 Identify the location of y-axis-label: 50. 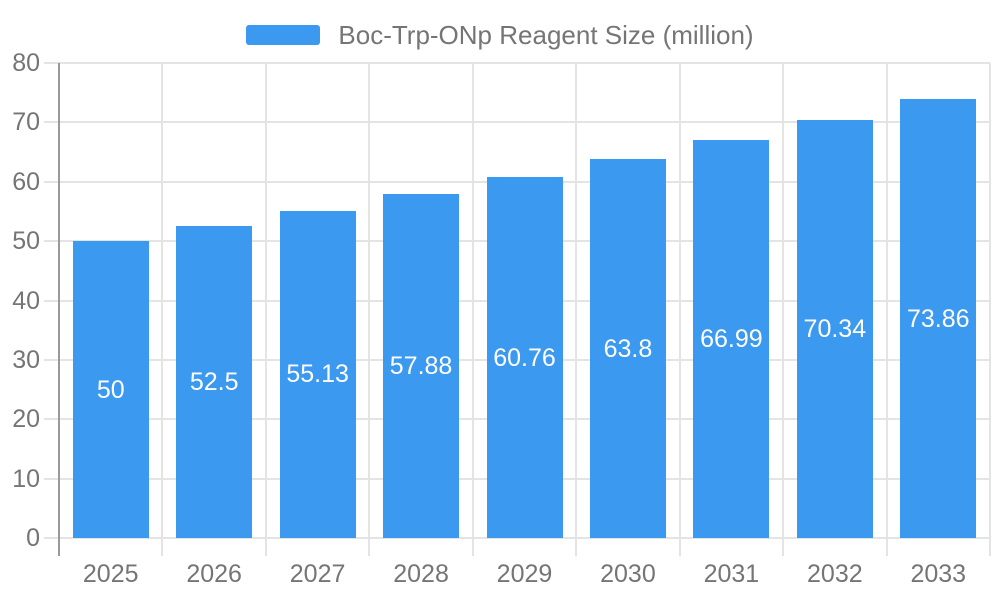
(26, 241).